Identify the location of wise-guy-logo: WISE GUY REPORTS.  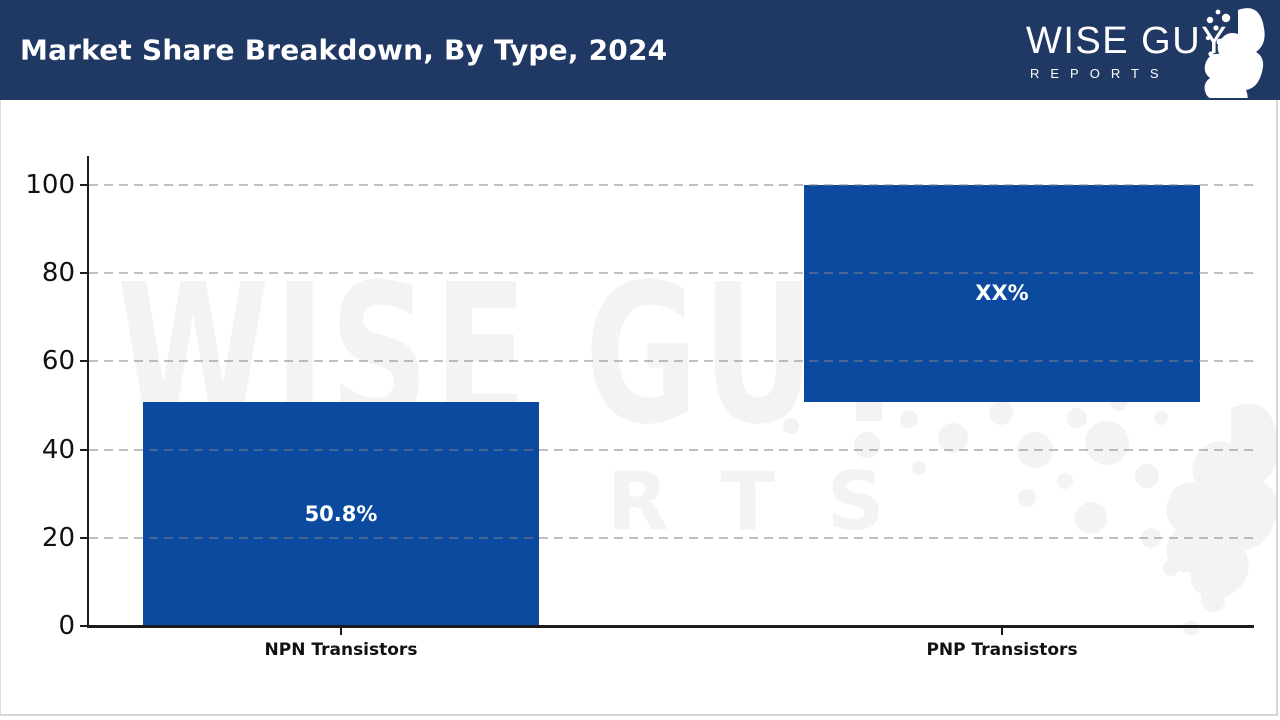
(1146, 58).